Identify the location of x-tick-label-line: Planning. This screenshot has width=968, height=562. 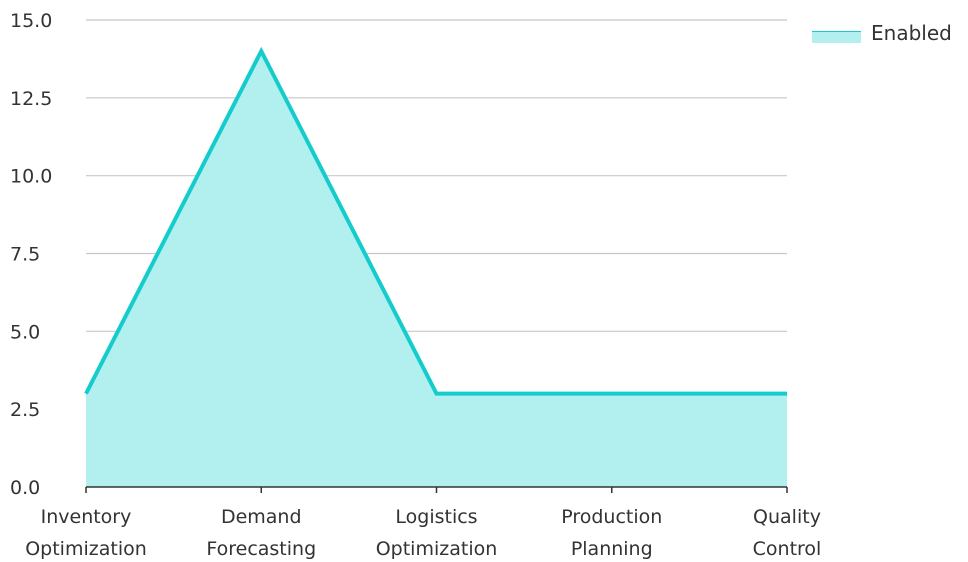
(612, 549).